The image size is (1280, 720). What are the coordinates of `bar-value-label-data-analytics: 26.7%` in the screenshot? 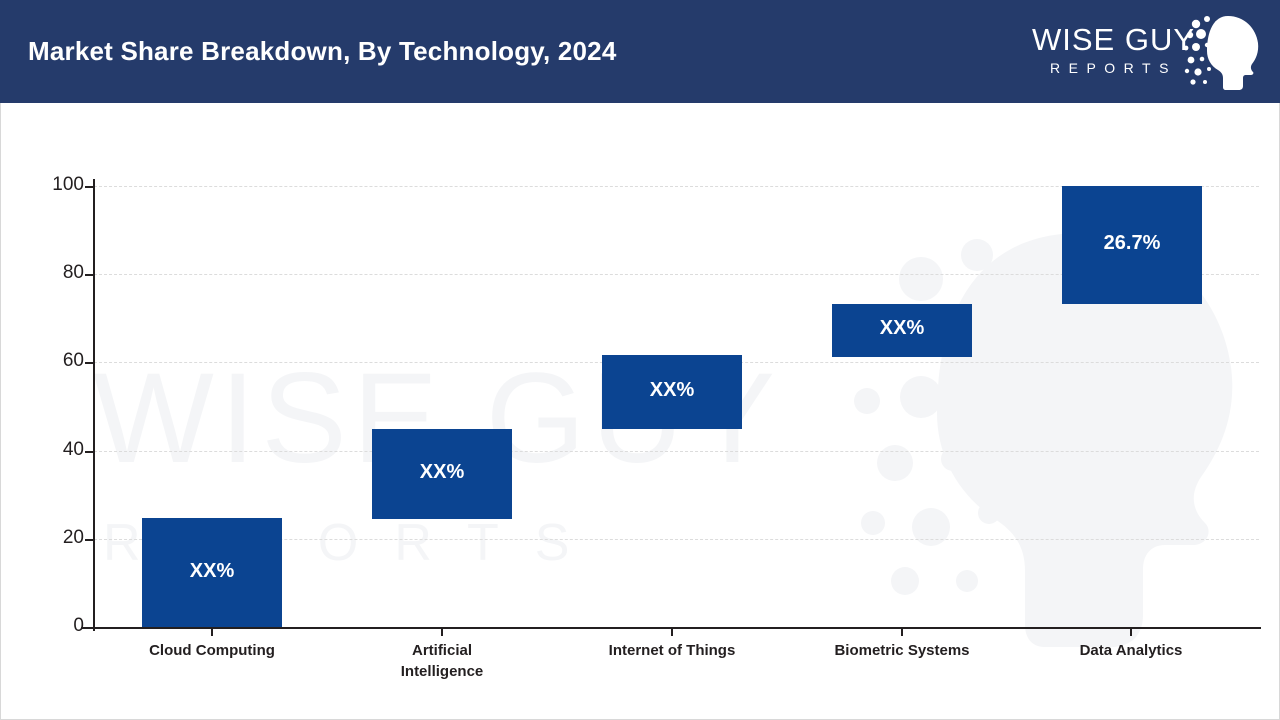 It's located at (1132, 242).